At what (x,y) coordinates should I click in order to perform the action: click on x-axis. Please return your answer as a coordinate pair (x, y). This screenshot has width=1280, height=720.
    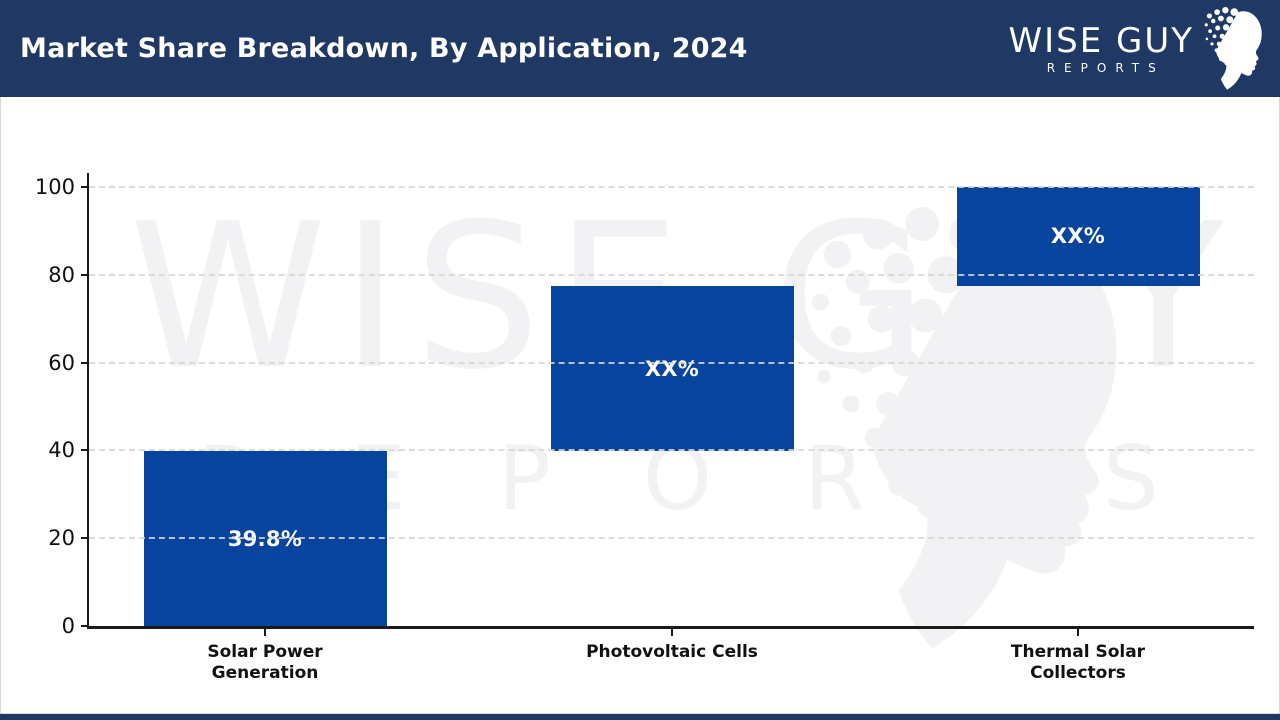
    Looking at the image, I should click on (670, 627).